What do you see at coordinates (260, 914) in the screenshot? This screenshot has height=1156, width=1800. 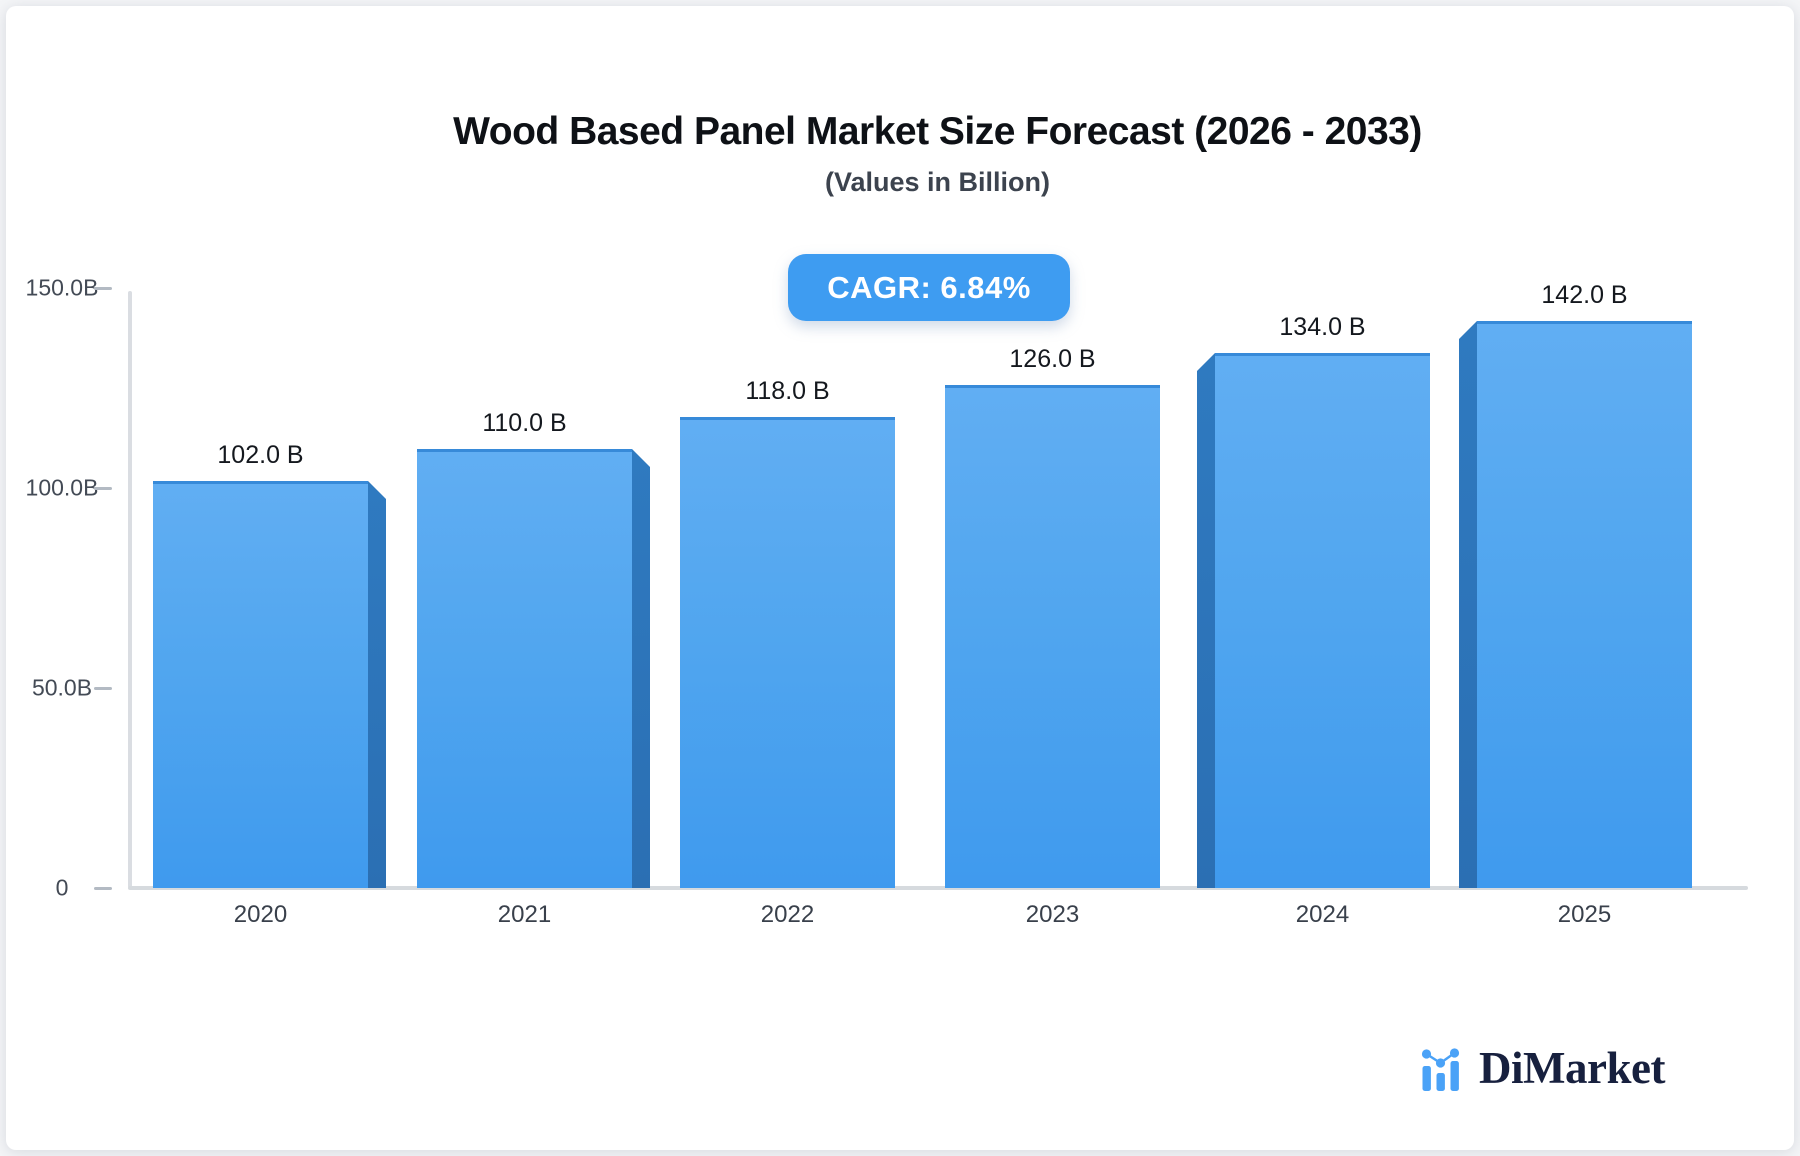 I see `x-tick-label: 2020` at bounding box center [260, 914].